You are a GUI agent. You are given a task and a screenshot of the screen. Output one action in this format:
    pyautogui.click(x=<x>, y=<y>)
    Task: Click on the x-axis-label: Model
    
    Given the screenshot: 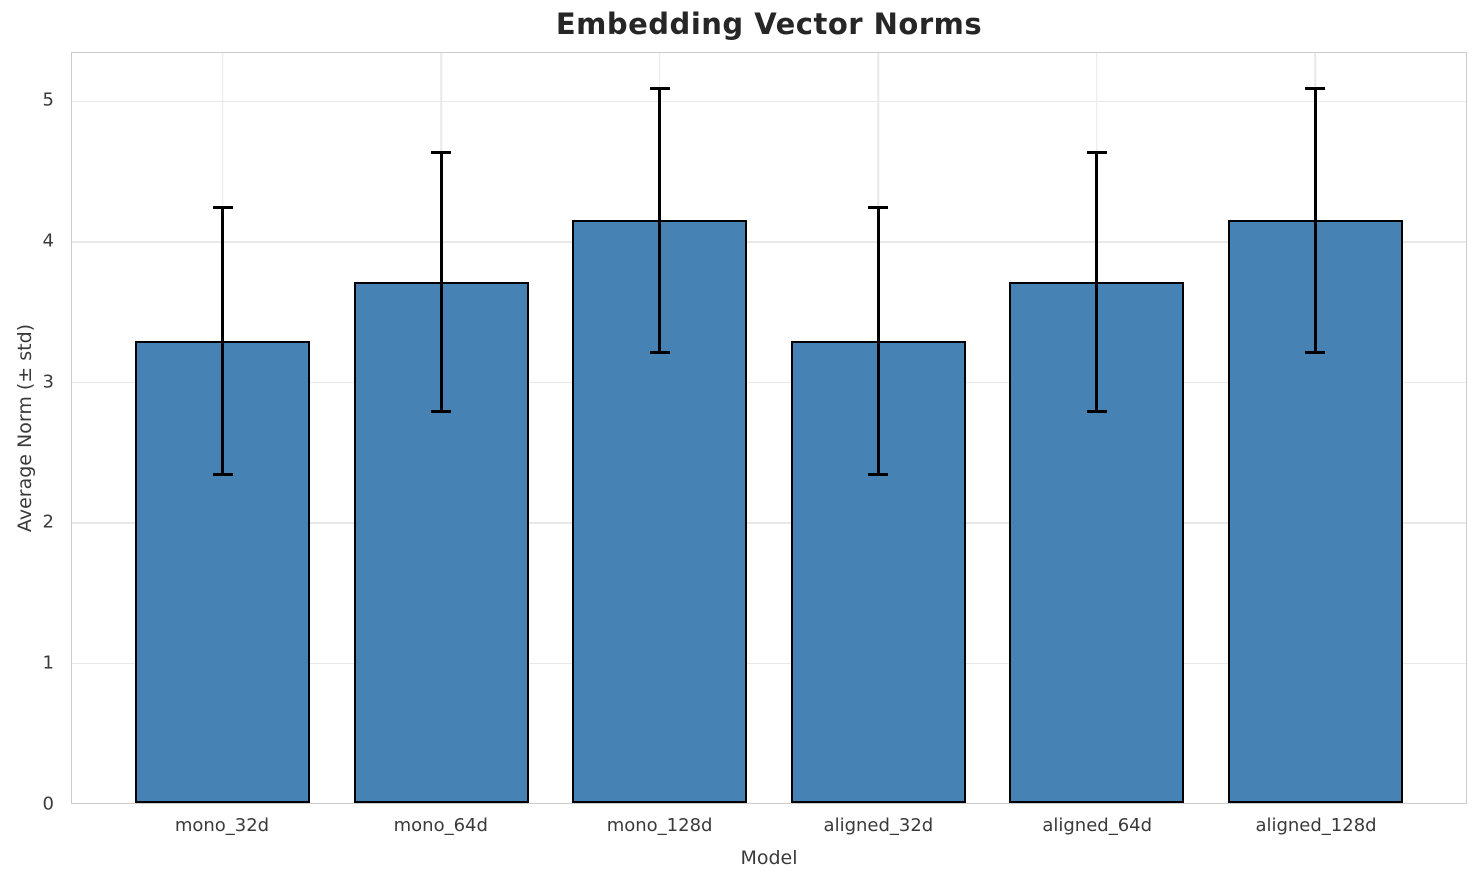 What is the action you would take?
    pyautogui.click(x=769, y=858)
    